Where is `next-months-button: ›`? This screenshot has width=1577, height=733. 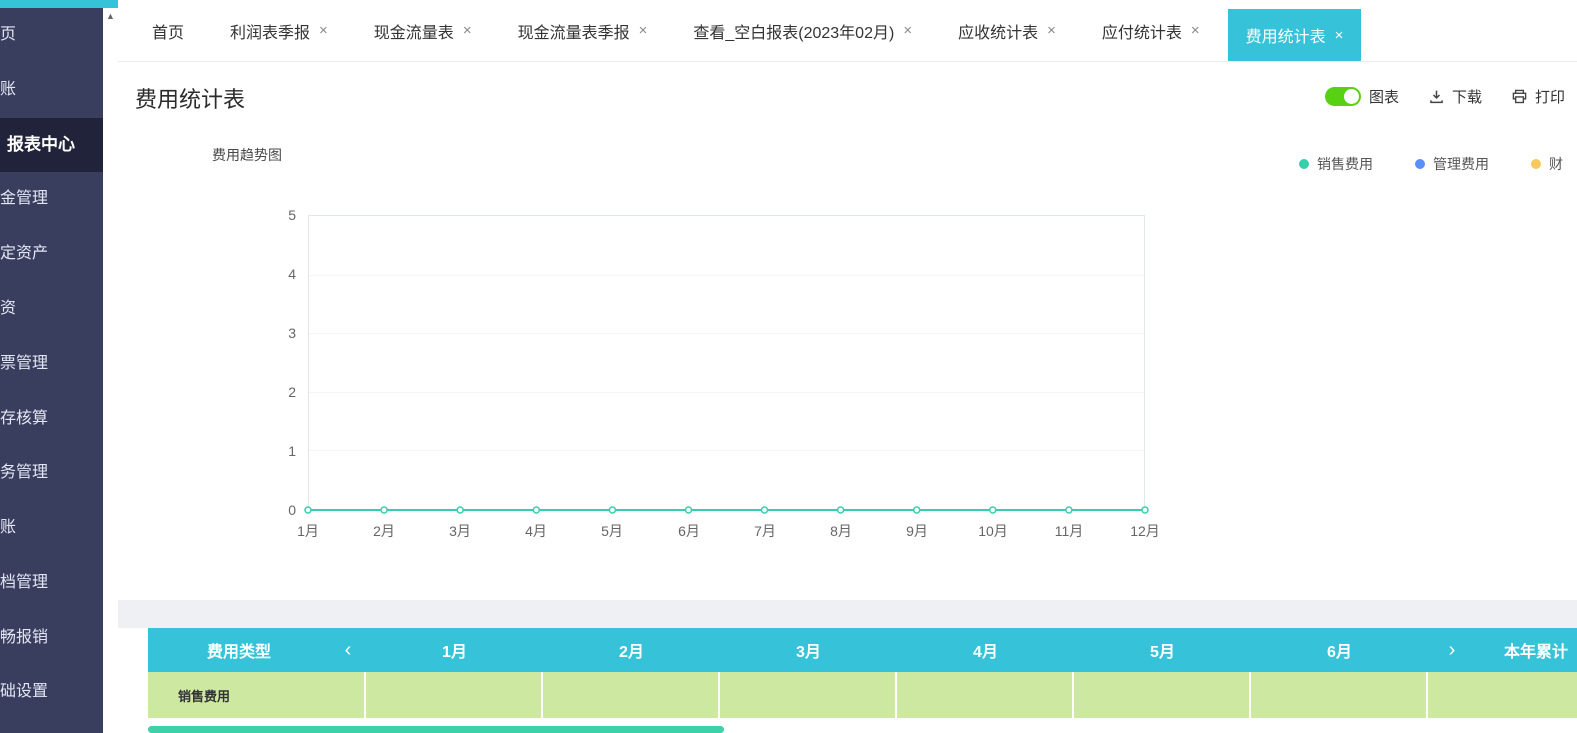 next-months-button: › is located at coordinates (1452, 649).